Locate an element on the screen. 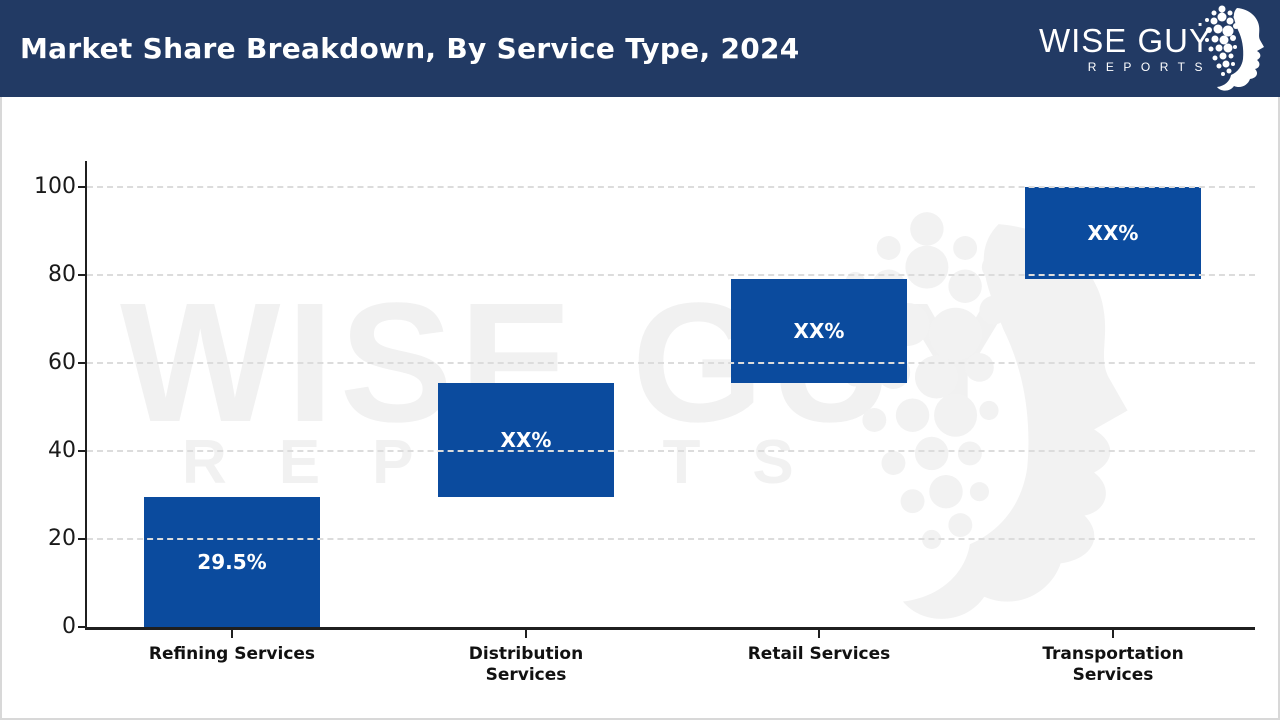 This screenshot has height=720, width=1280. bar-2: XX% is located at coordinates (526, 440).